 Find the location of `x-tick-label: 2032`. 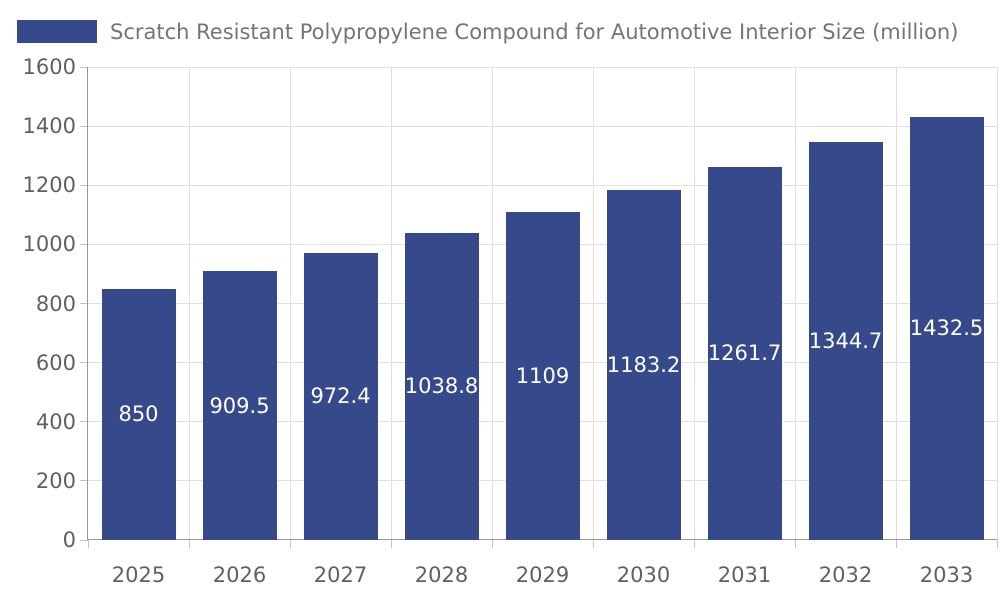

x-tick-label: 2032 is located at coordinates (845, 575).